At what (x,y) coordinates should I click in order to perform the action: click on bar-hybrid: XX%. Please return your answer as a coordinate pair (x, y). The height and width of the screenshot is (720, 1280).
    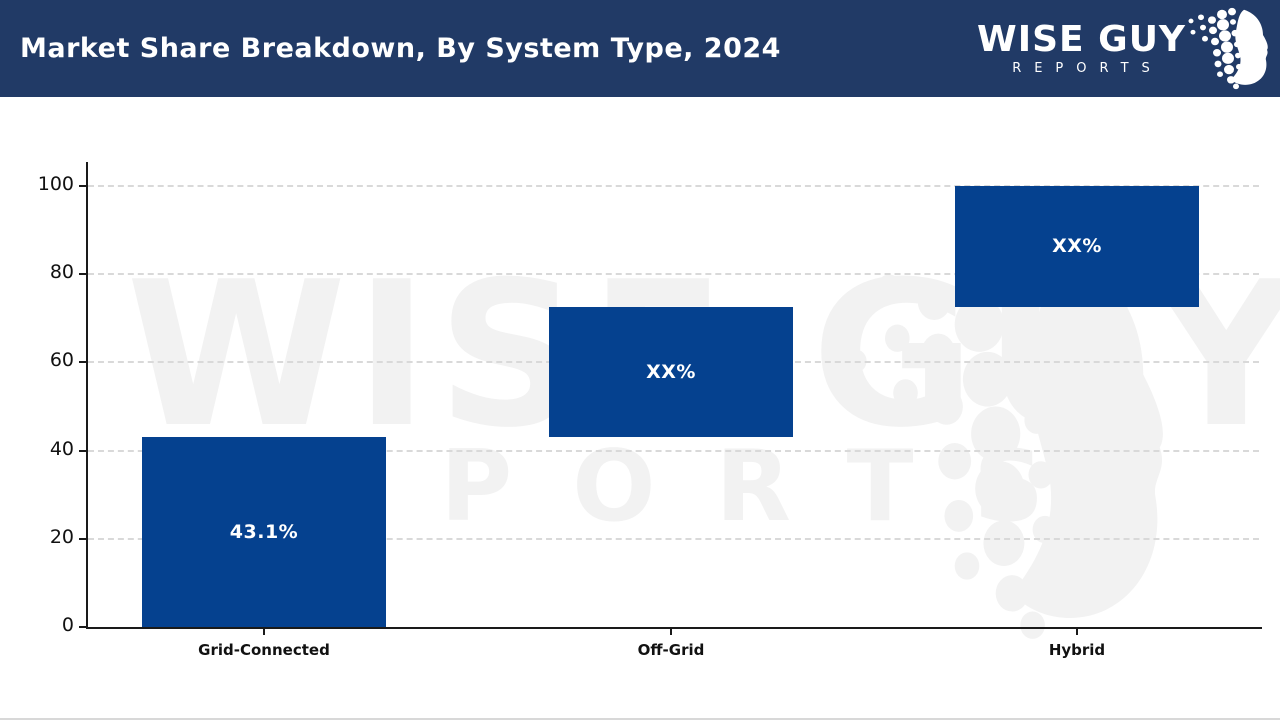
    Looking at the image, I should click on (1077, 246).